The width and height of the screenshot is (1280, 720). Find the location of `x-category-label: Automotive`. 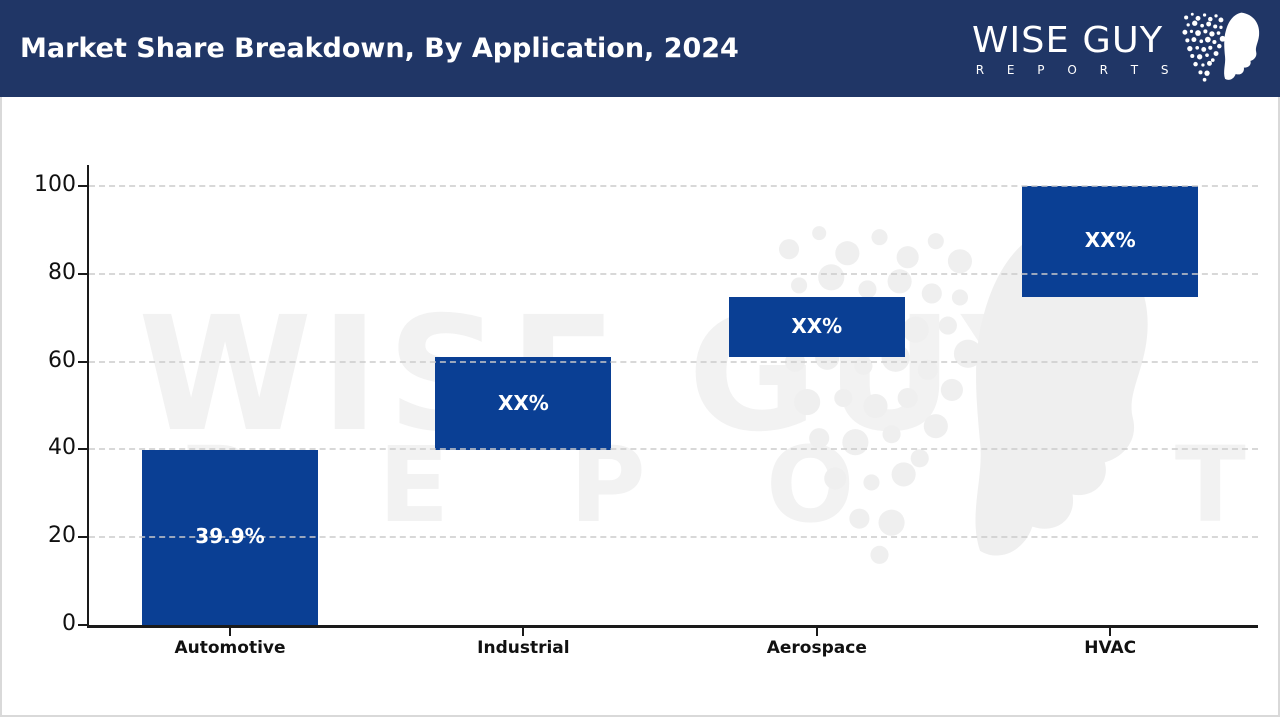

x-category-label: Automotive is located at coordinates (230, 648).